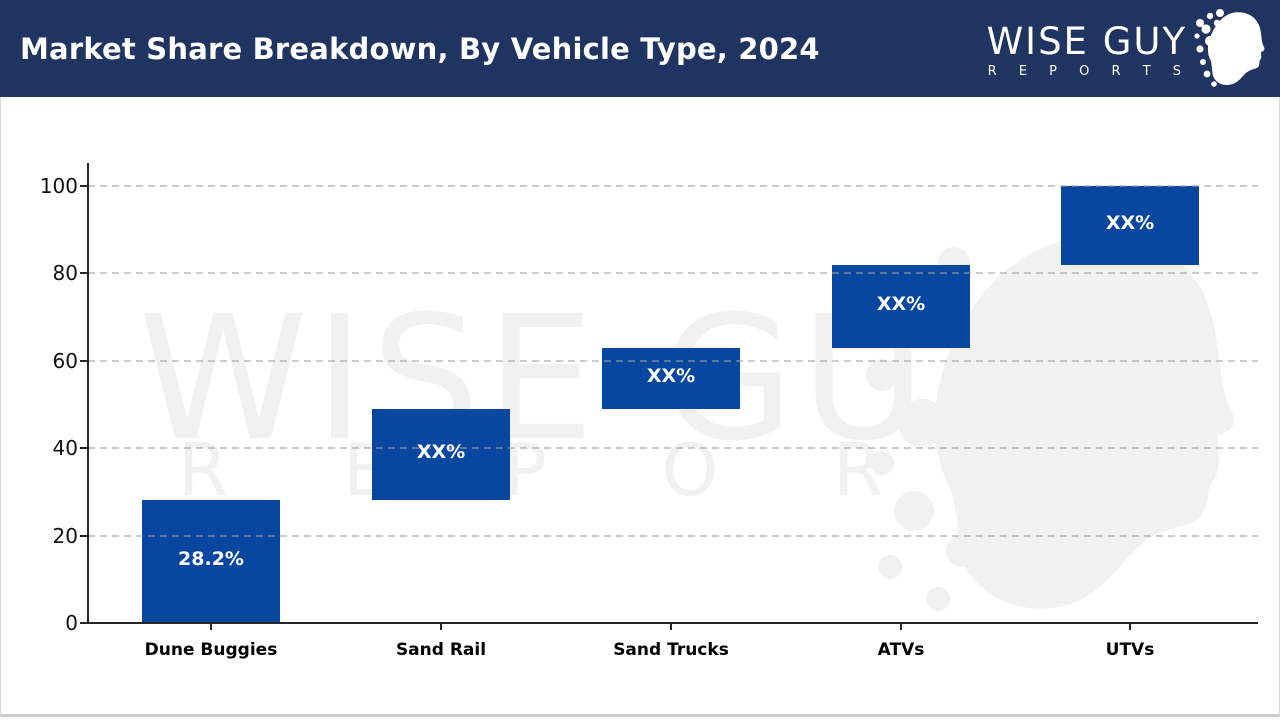  I want to click on bar-value-label: 28.2%, so click(211, 559).